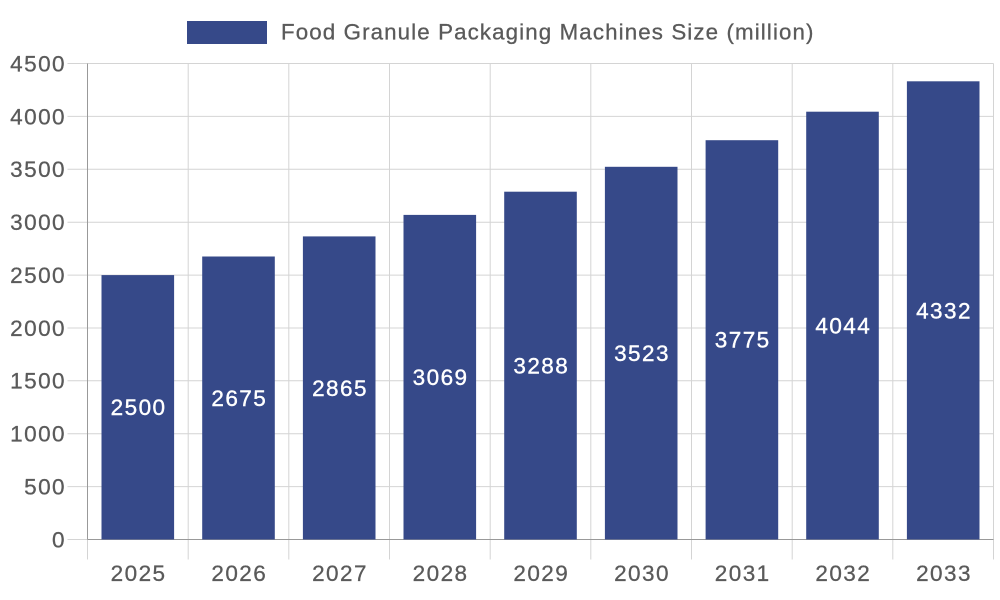 This screenshot has height=600, width=1000. Describe the element at coordinates (642, 573) in the screenshot. I see `svg-text: 2030` at that location.